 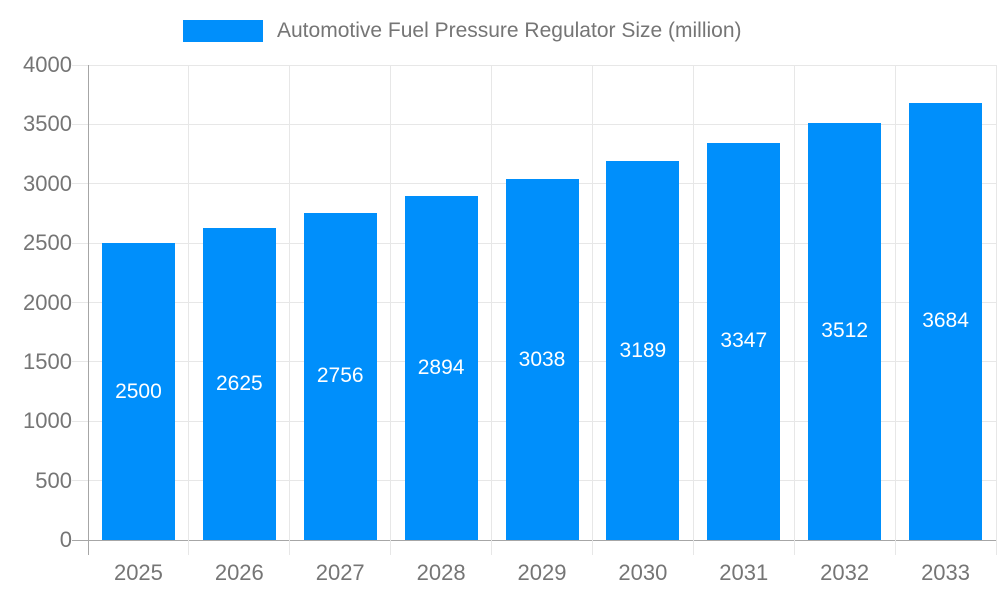 I want to click on x-axis-label: 2025, so click(x=138, y=572).